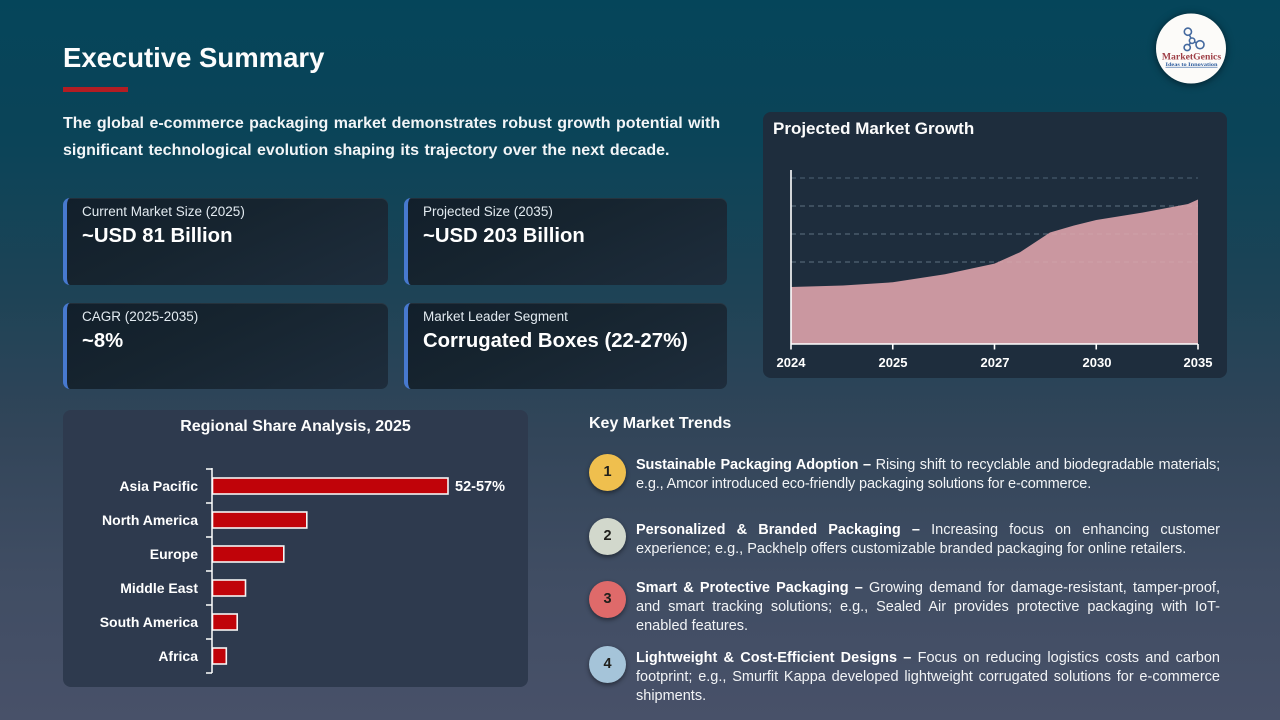  Describe the element at coordinates (1192, 65) in the screenshot. I see `svg-text: Ideas to Innovation` at that location.